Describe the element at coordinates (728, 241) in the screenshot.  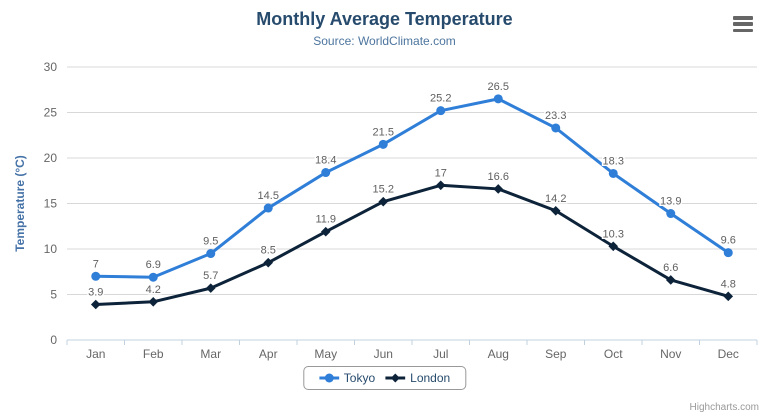
I see `data-label: 9.6` at that location.